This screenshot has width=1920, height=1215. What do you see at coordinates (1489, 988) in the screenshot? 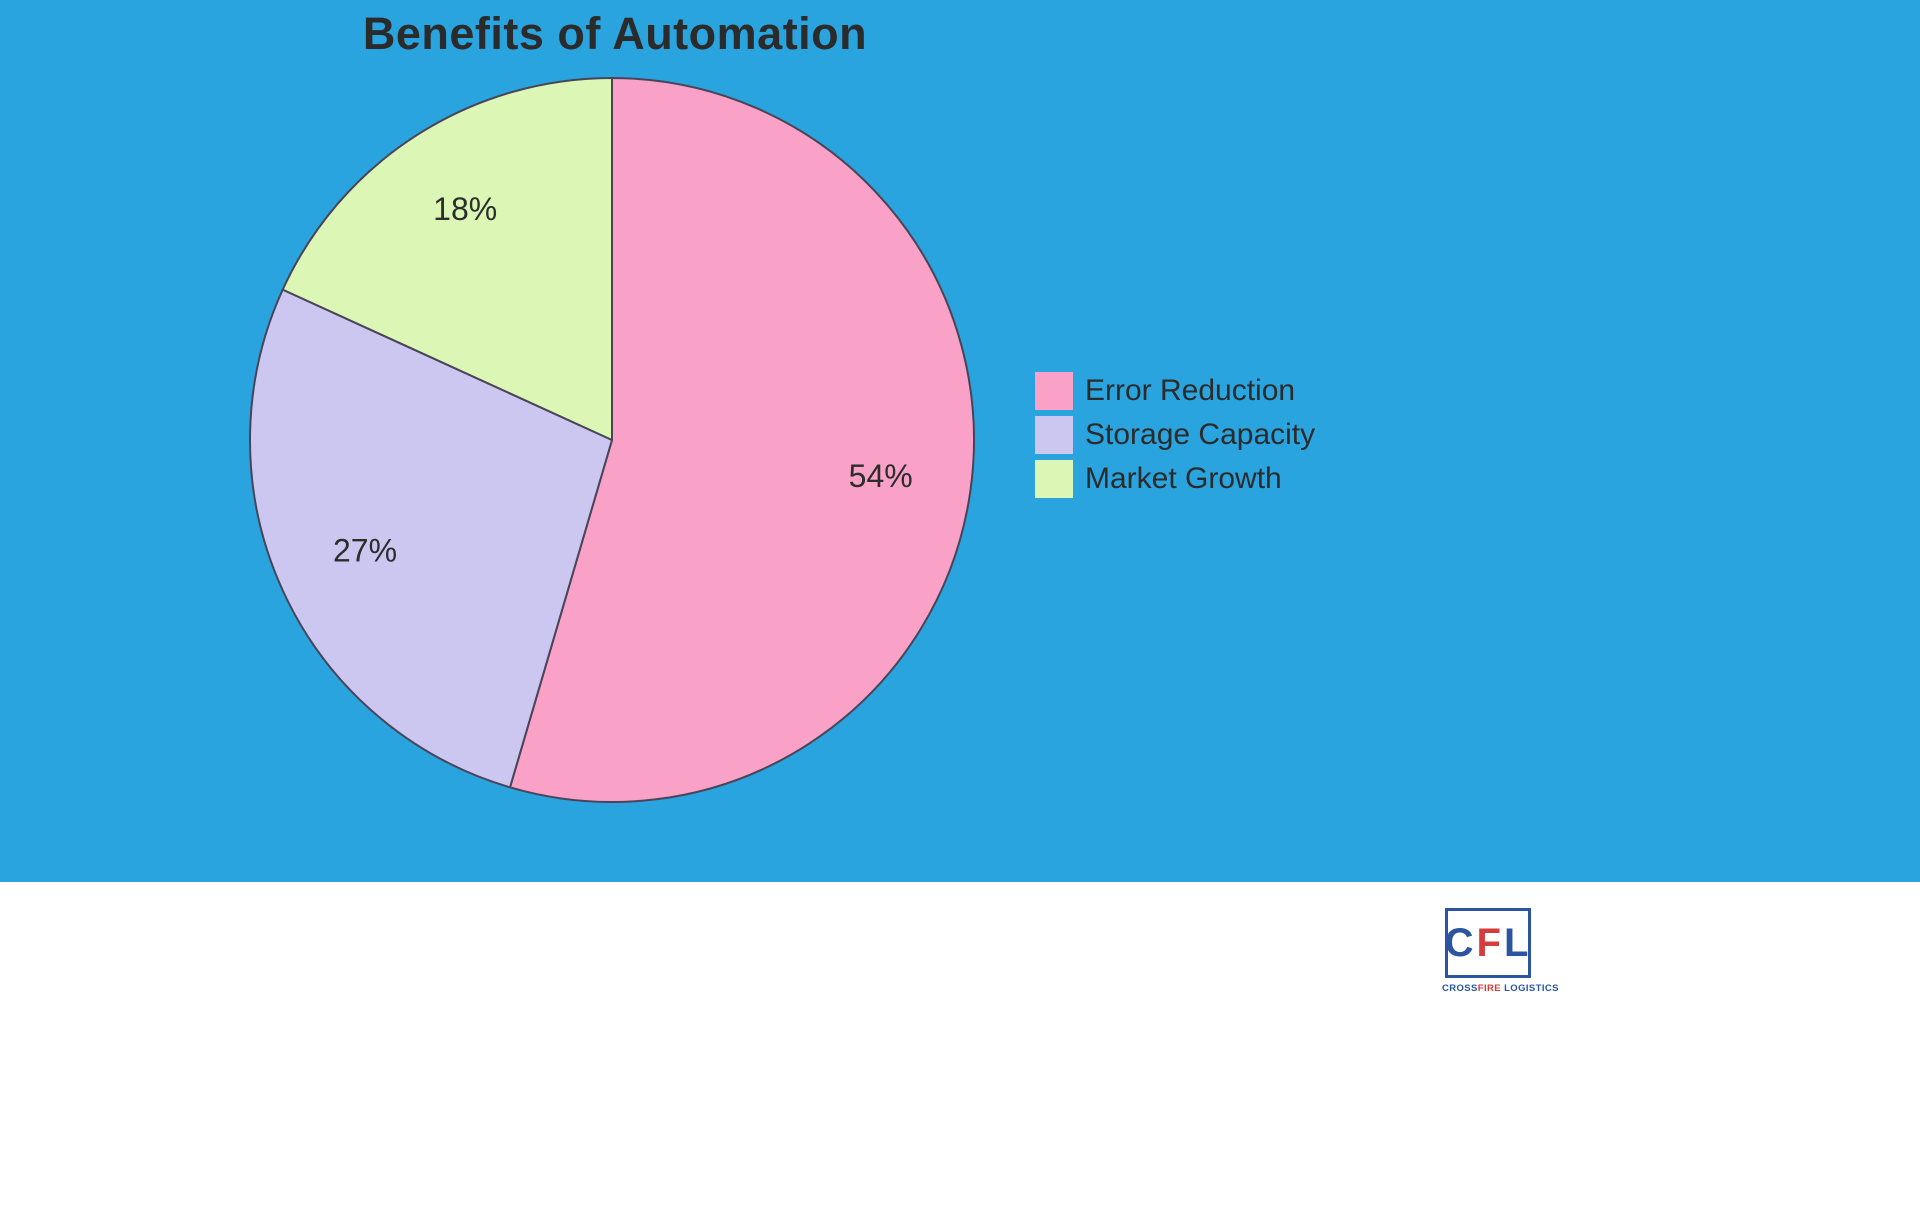
I see `logo-subtext-part-1: FIRE` at bounding box center [1489, 988].